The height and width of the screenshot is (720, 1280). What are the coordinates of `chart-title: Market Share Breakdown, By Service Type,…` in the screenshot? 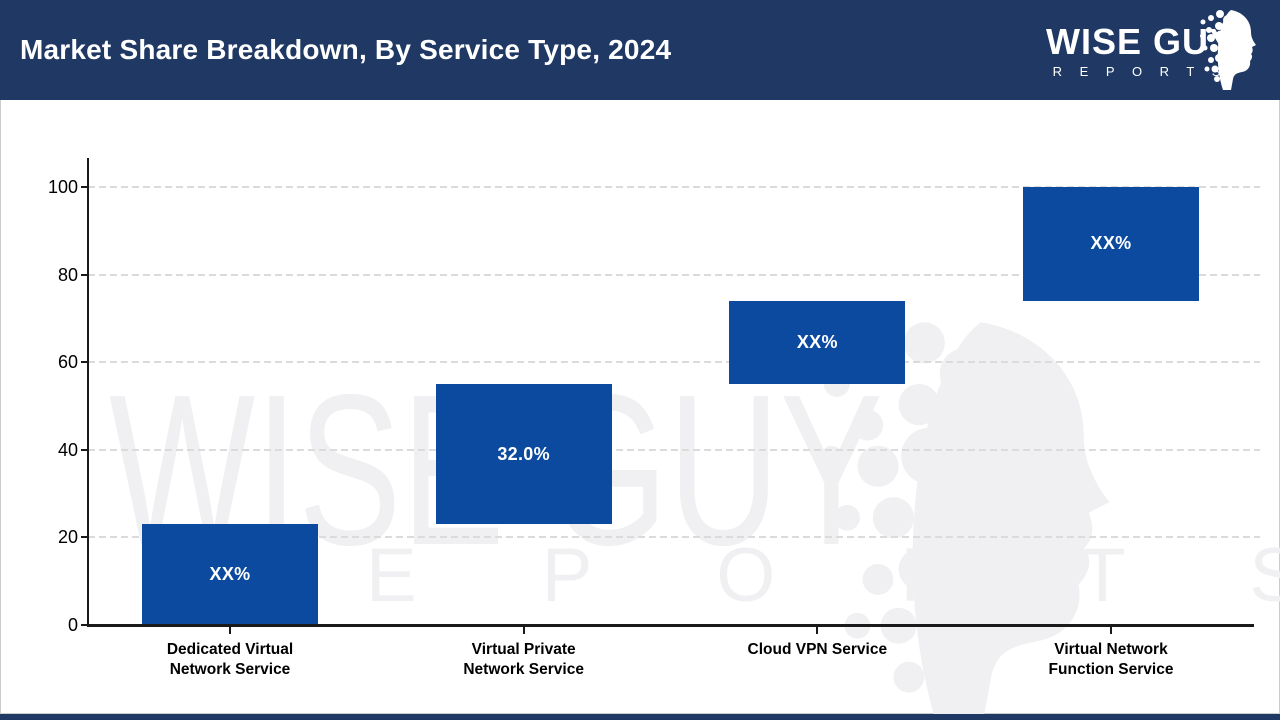 It's located at (346, 49).